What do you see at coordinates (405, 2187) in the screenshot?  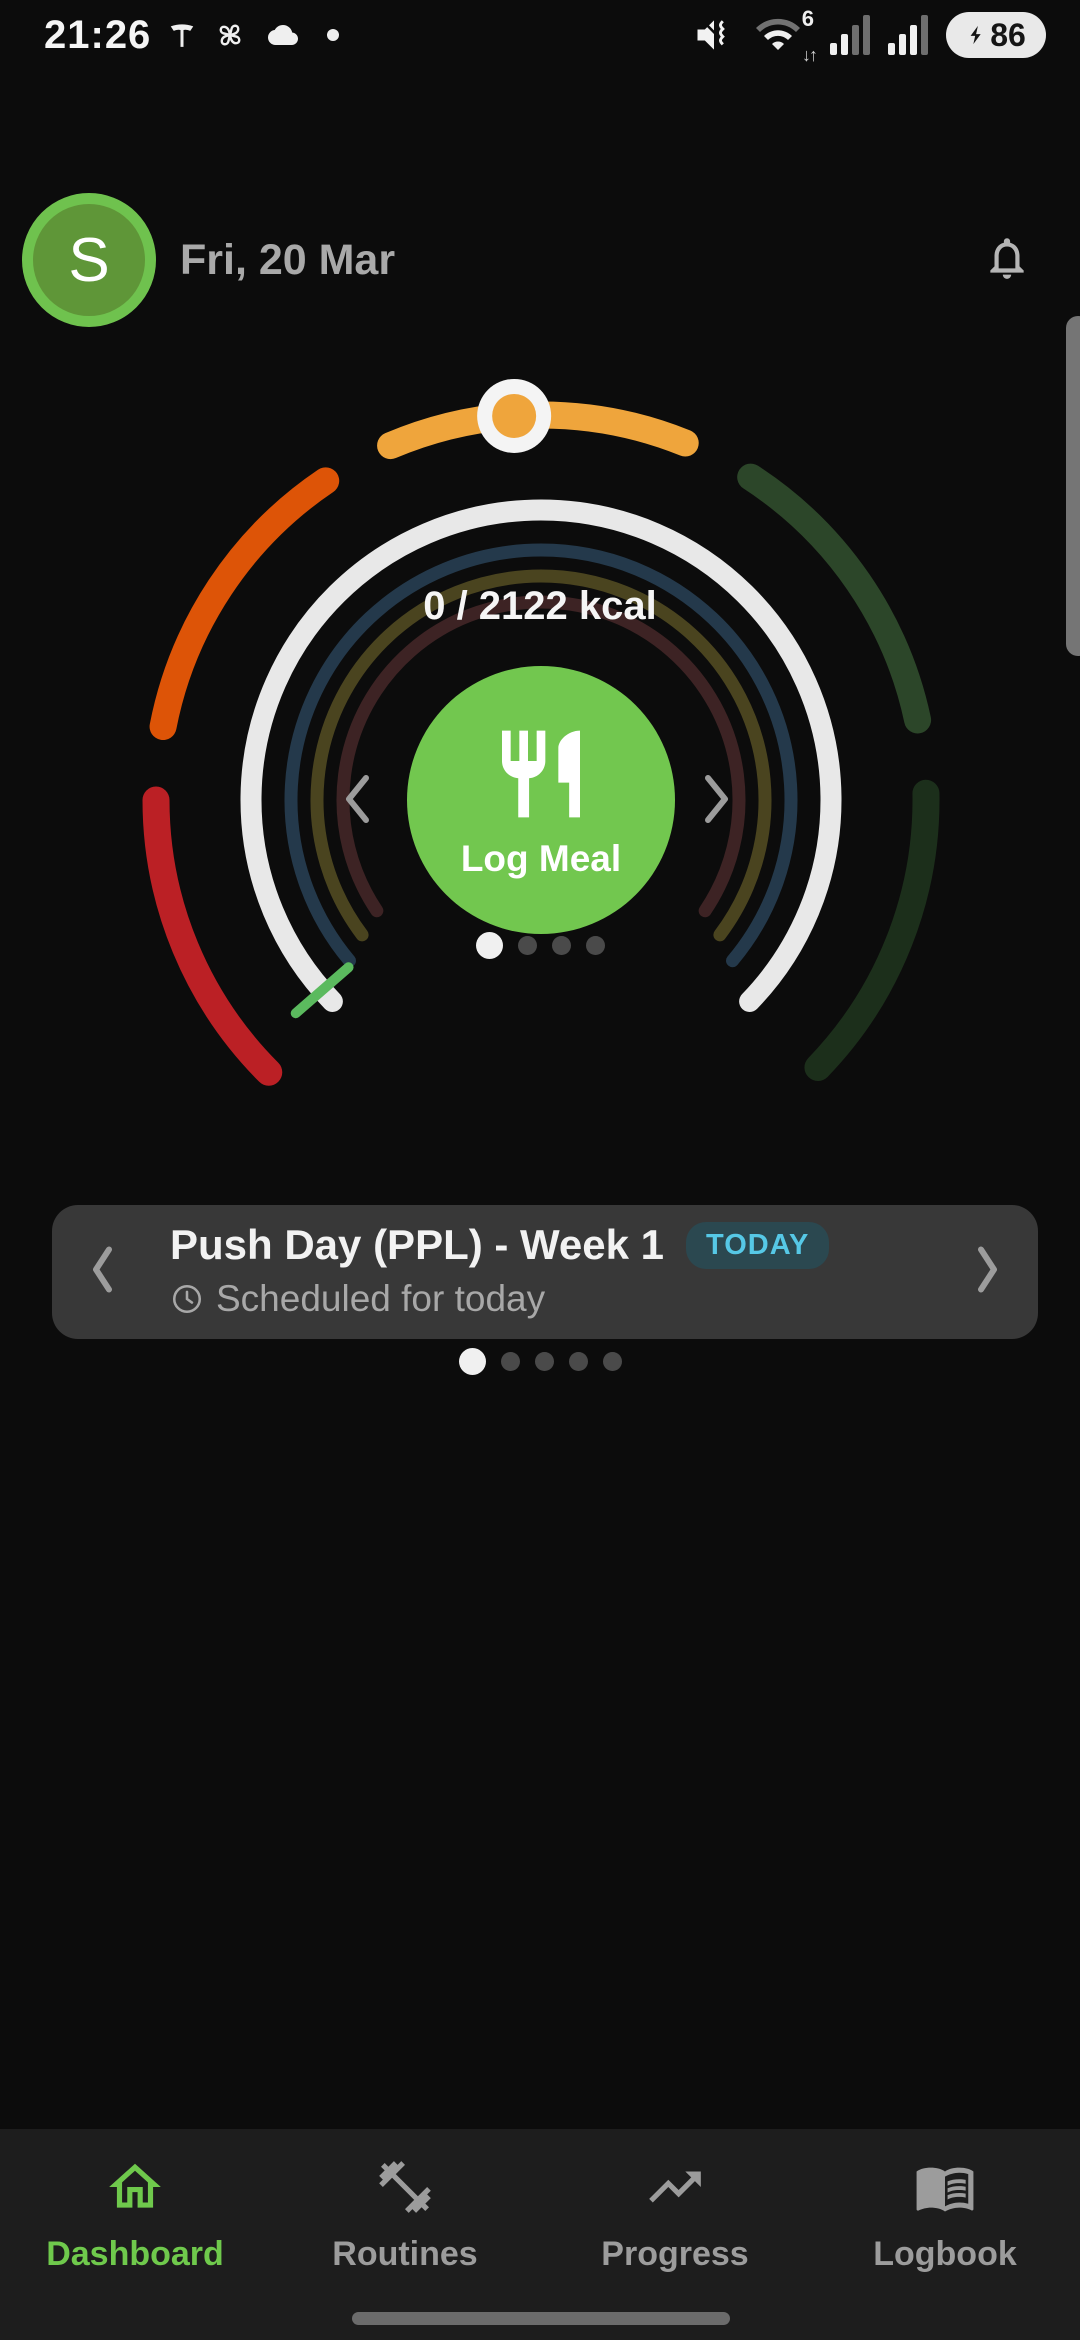 I see `dumbbell-icon` at bounding box center [405, 2187].